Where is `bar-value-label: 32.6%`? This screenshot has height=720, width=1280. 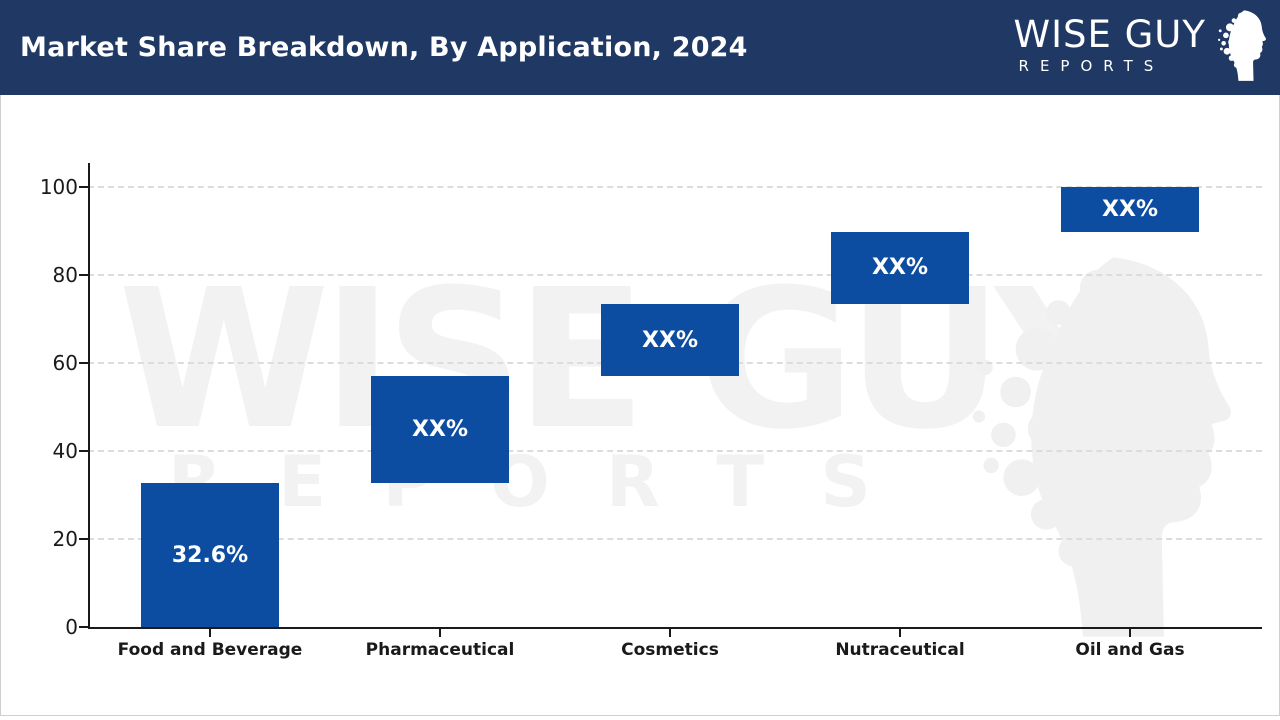 bar-value-label: 32.6% is located at coordinates (210, 555).